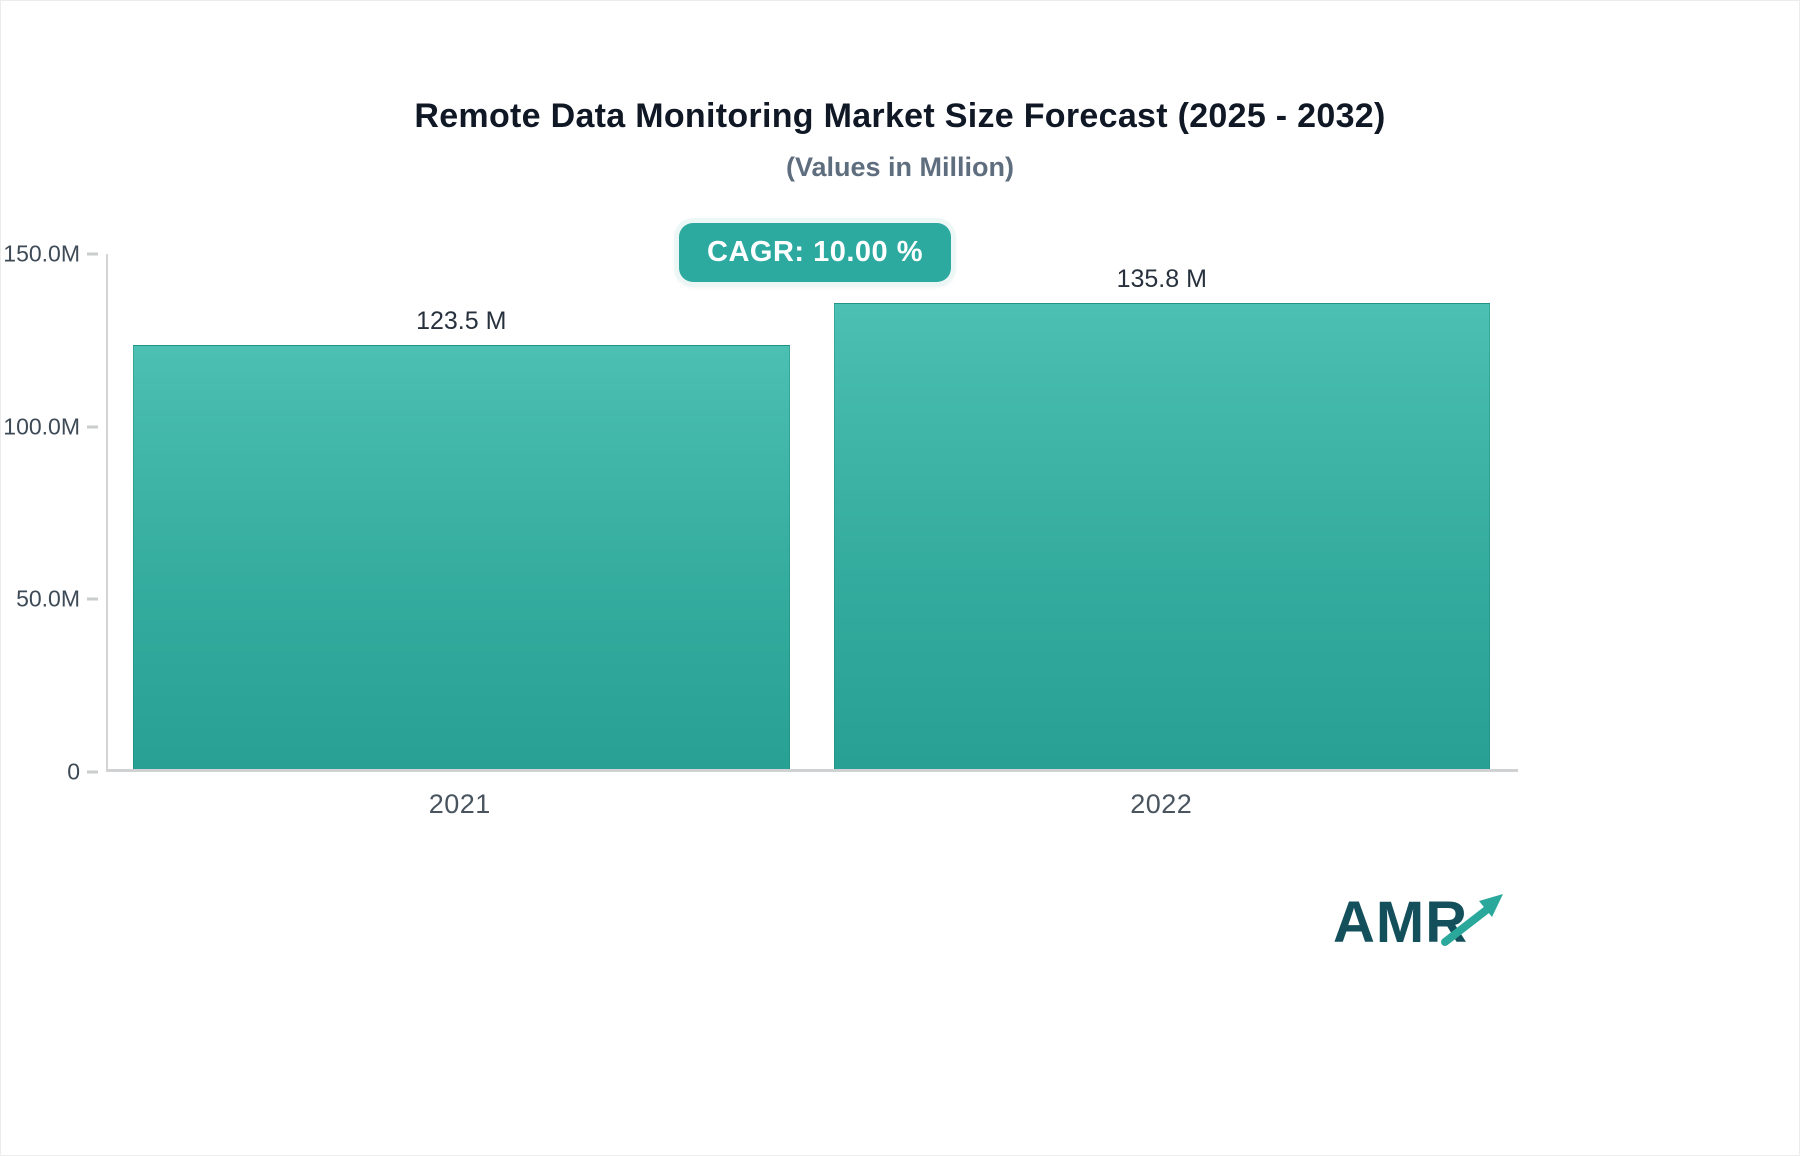 Image resolution: width=1800 pixels, height=1156 pixels. What do you see at coordinates (900, 167) in the screenshot?
I see `chart-subtitle: (Values in Million)` at bounding box center [900, 167].